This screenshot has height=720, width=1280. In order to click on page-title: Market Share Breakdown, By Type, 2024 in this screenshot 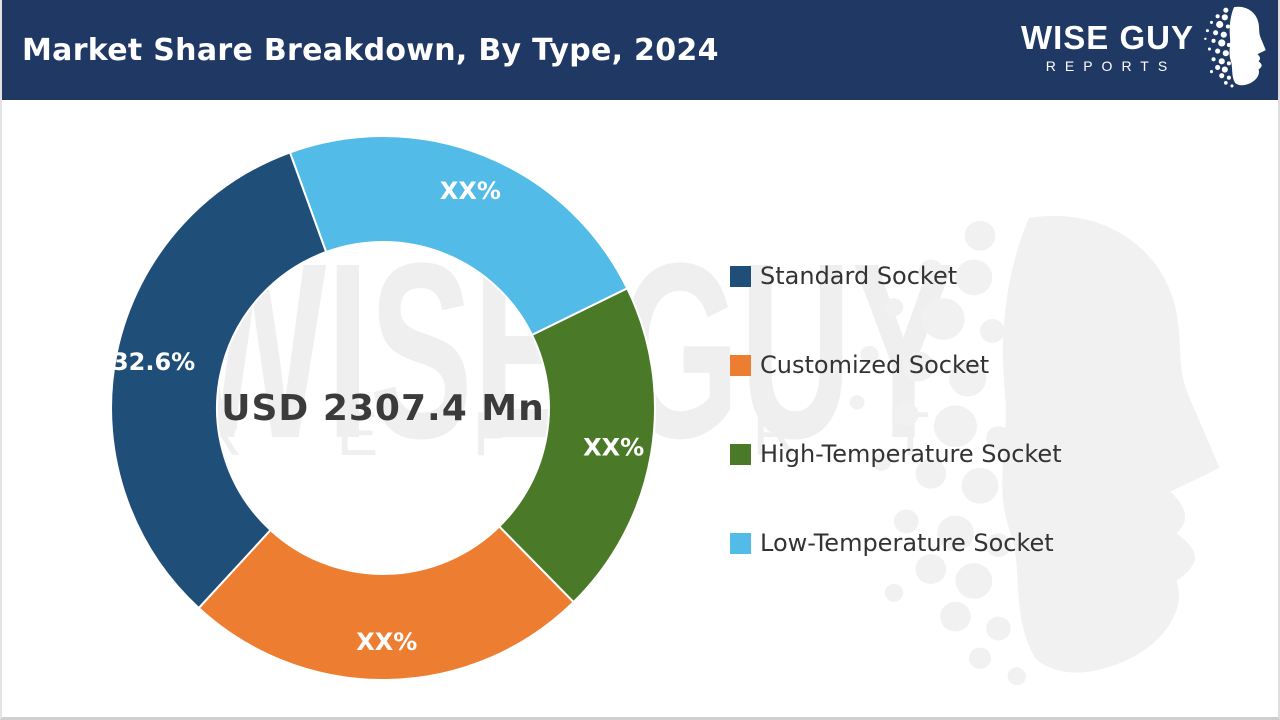, I will do `click(370, 50)`.